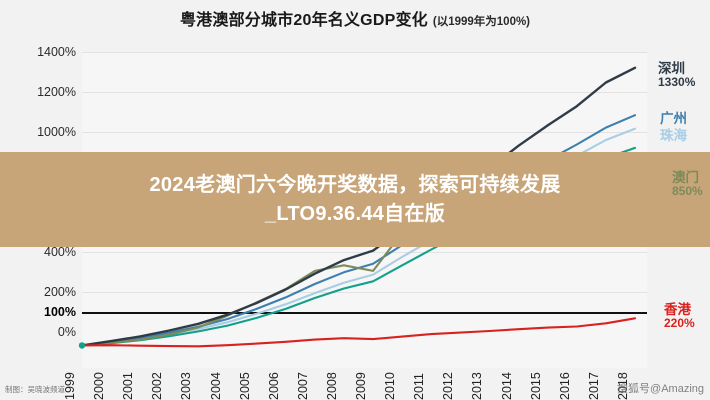  I want to click on series-label-shenzhen-name: 深圳, so click(671, 68).